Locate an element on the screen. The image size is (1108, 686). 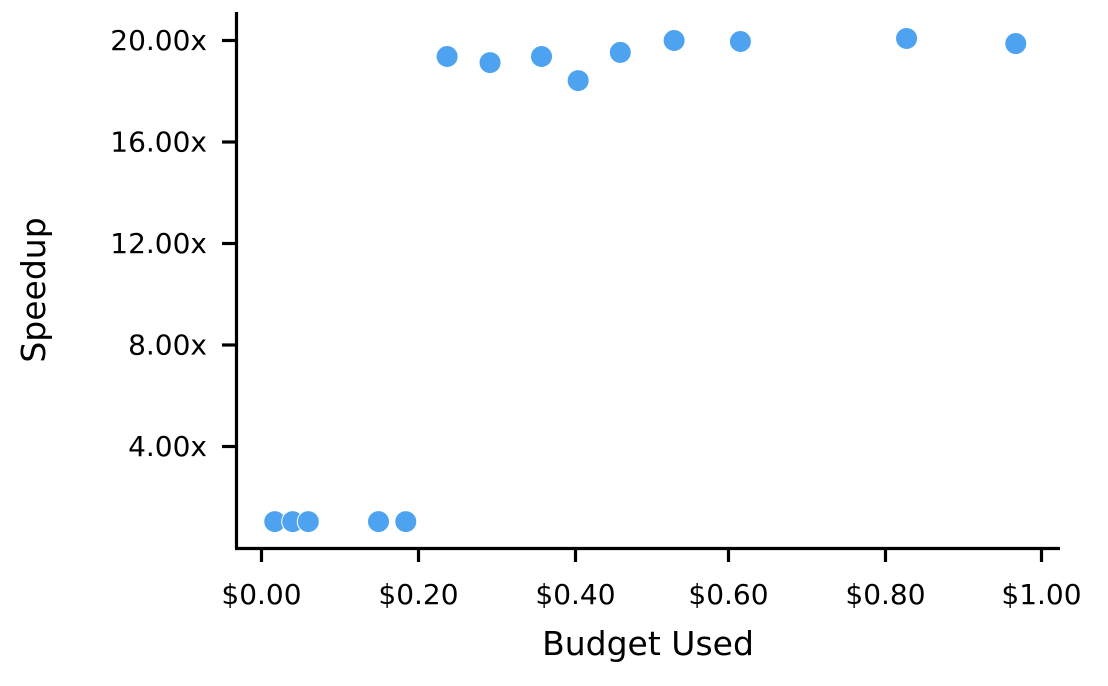
y-tick-labels: 20.00x 16.00x 12.00x 8.00x 4.00x is located at coordinates (158, 243).